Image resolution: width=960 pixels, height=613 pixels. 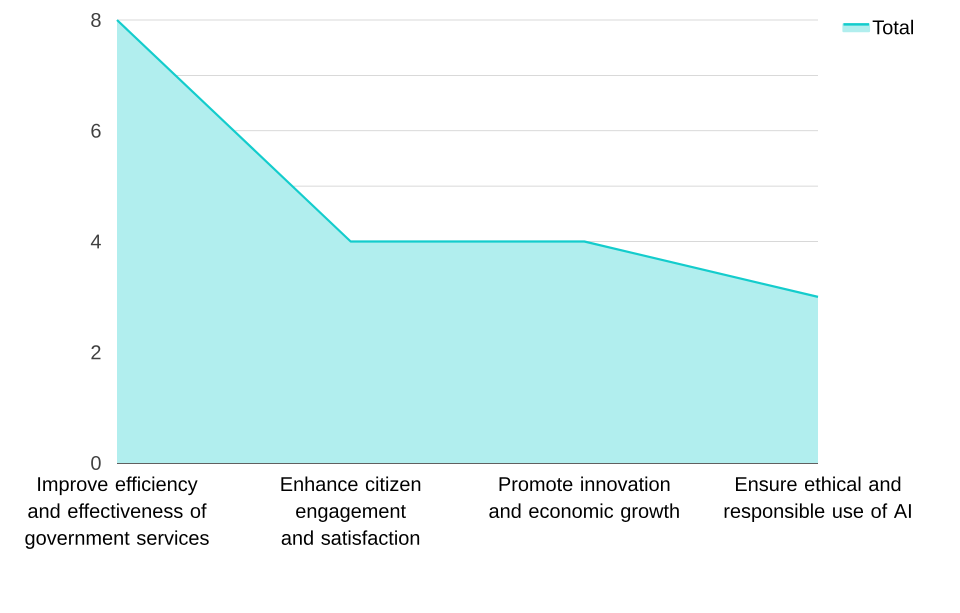 I want to click on y-tick-label: 2, so click(x=95, y=352).